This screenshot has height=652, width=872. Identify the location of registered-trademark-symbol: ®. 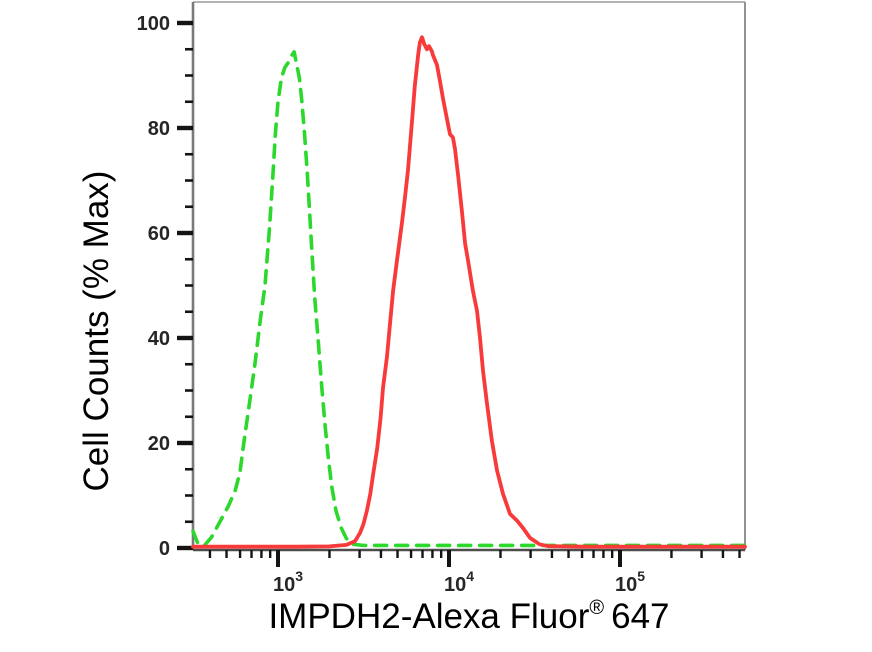
(597, 608).